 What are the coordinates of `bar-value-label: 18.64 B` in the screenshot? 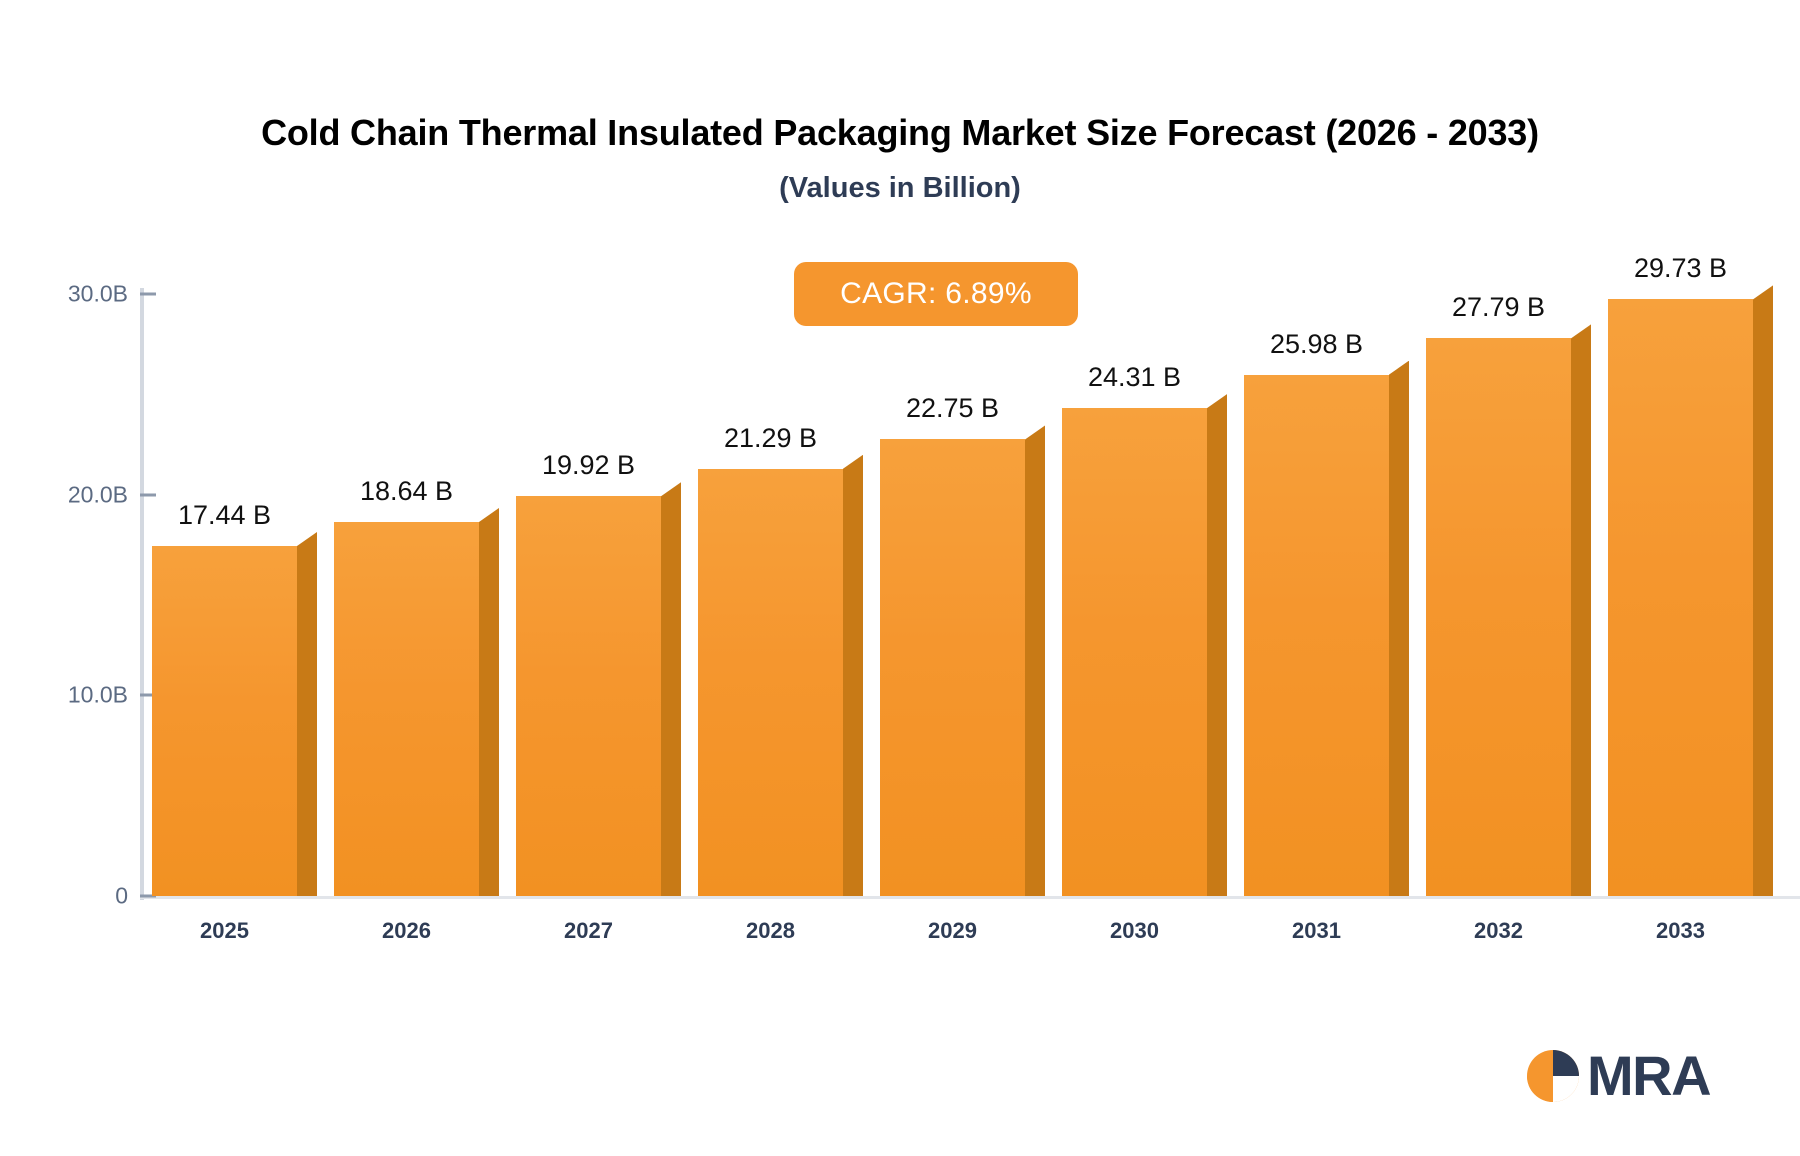 It's located at (406, 490).